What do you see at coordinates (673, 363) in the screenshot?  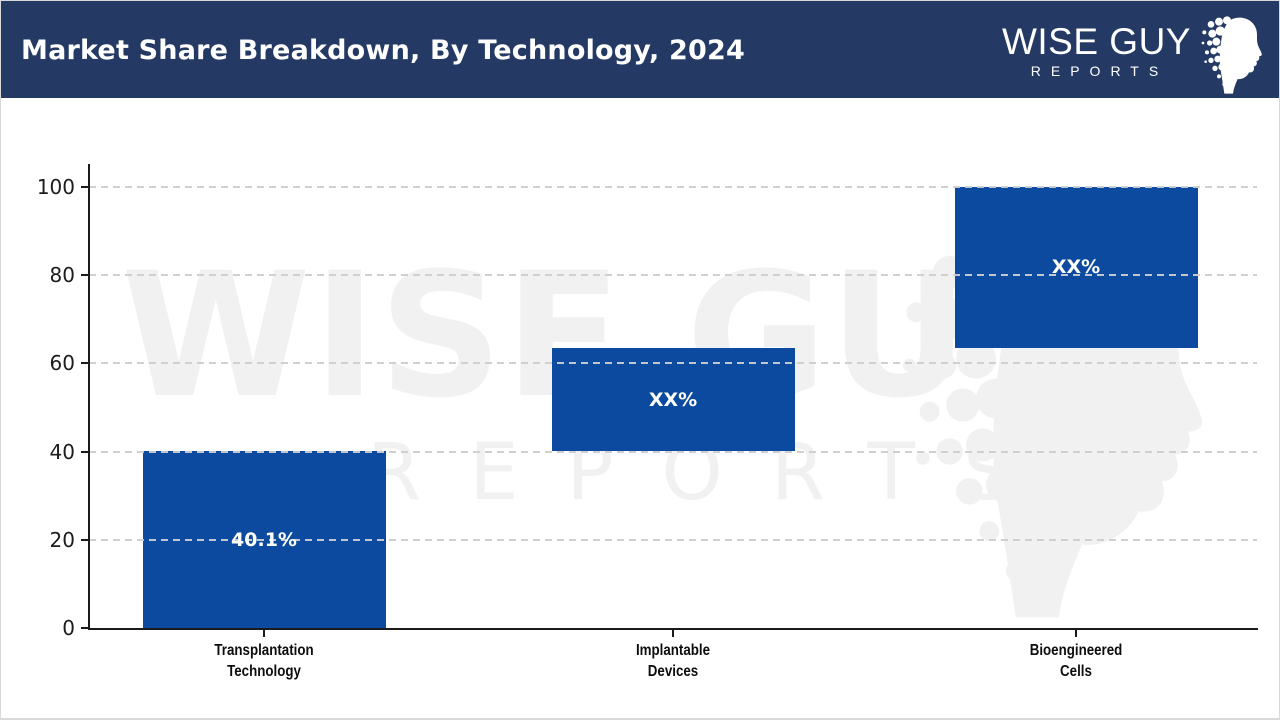 I see `gridline-y60` at bounding box center [673, 363].